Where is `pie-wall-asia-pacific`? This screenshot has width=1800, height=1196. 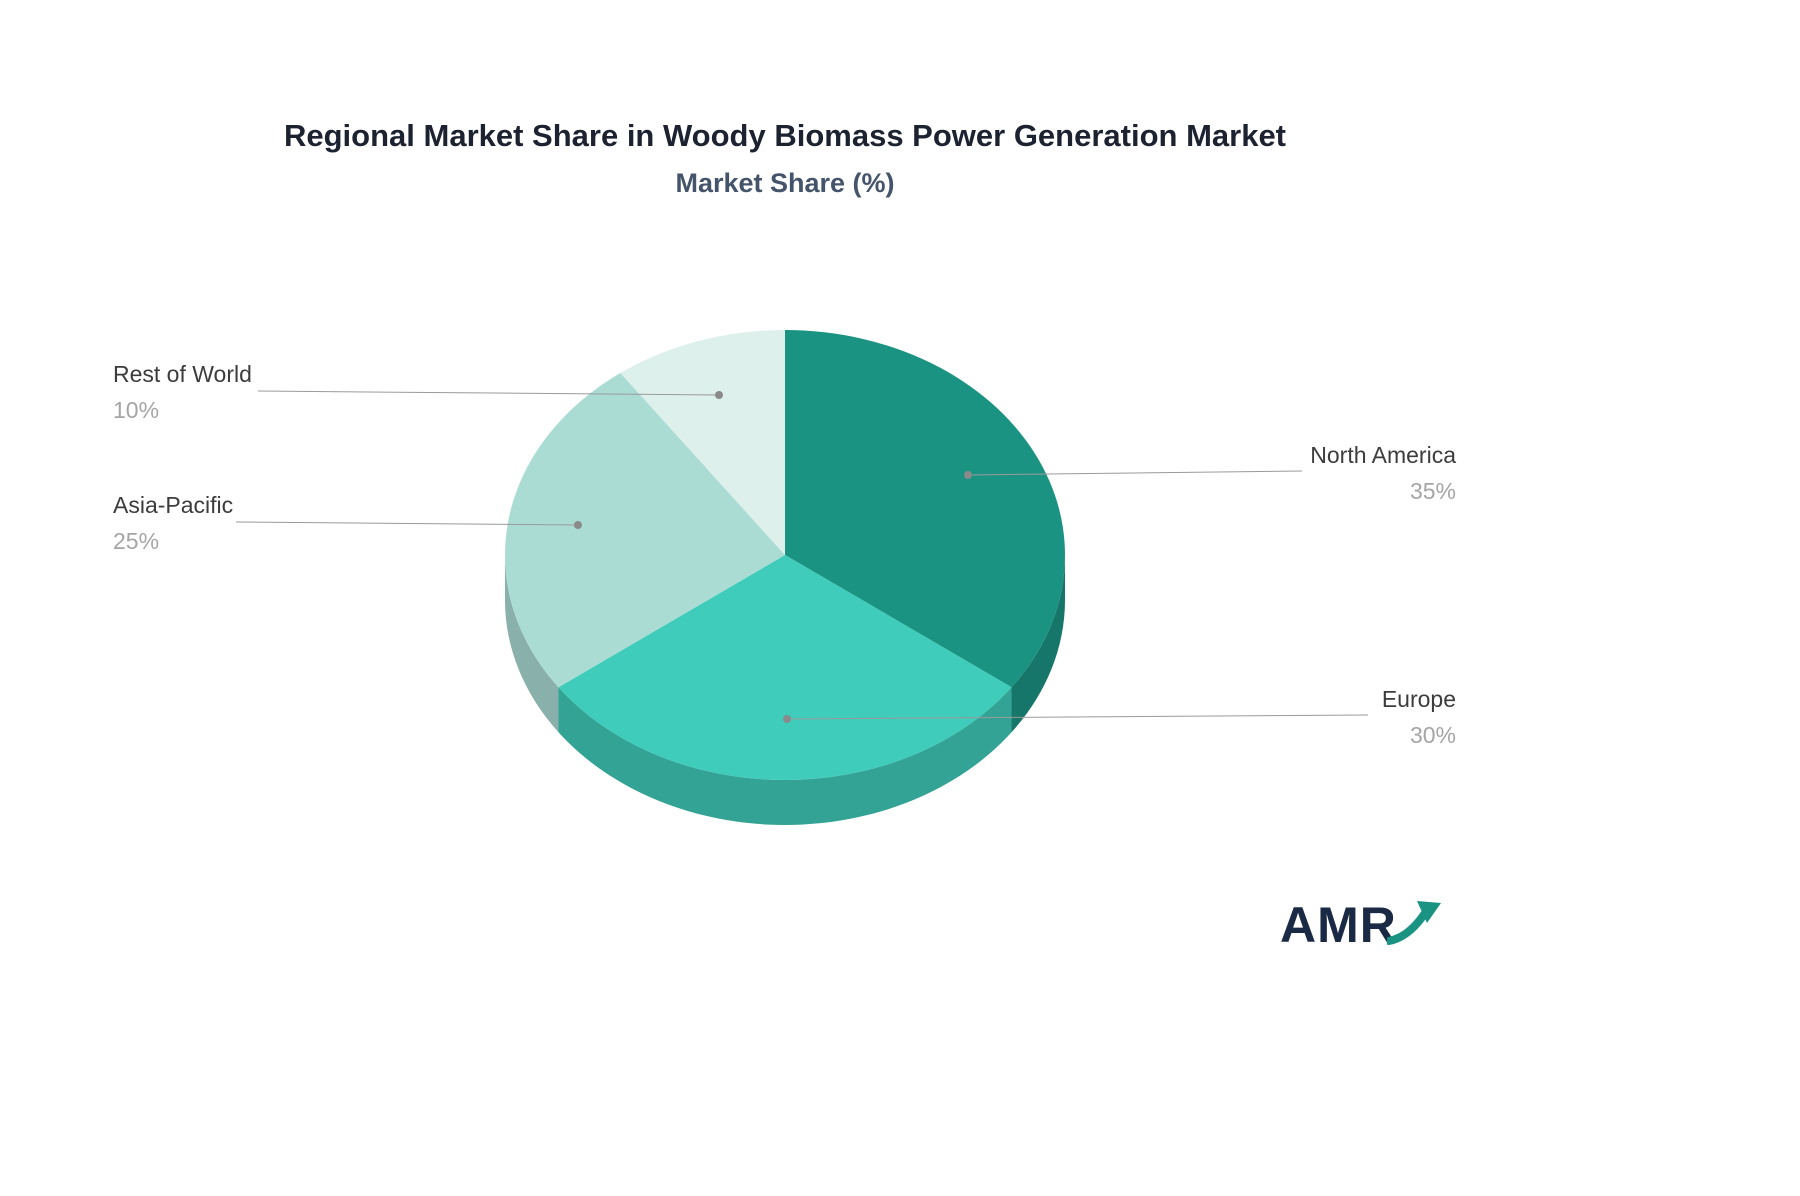
pie-wall-asia-pacific is located at coordinates (532, 644).